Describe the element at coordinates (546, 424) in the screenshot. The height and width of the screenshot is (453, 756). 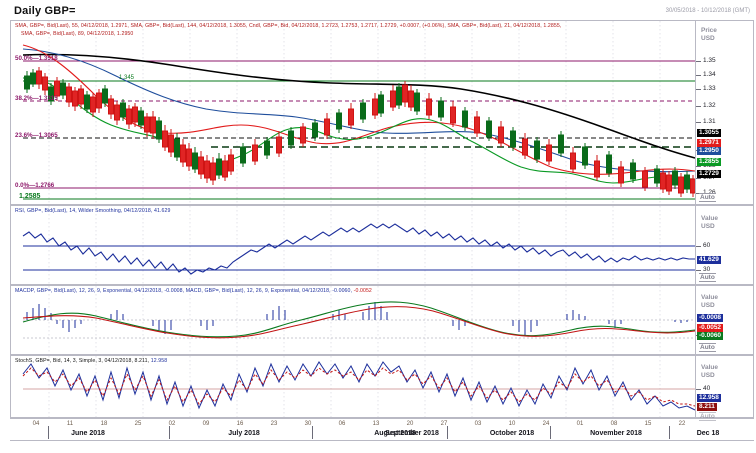
I see `x-day-tick: 24` at that location.